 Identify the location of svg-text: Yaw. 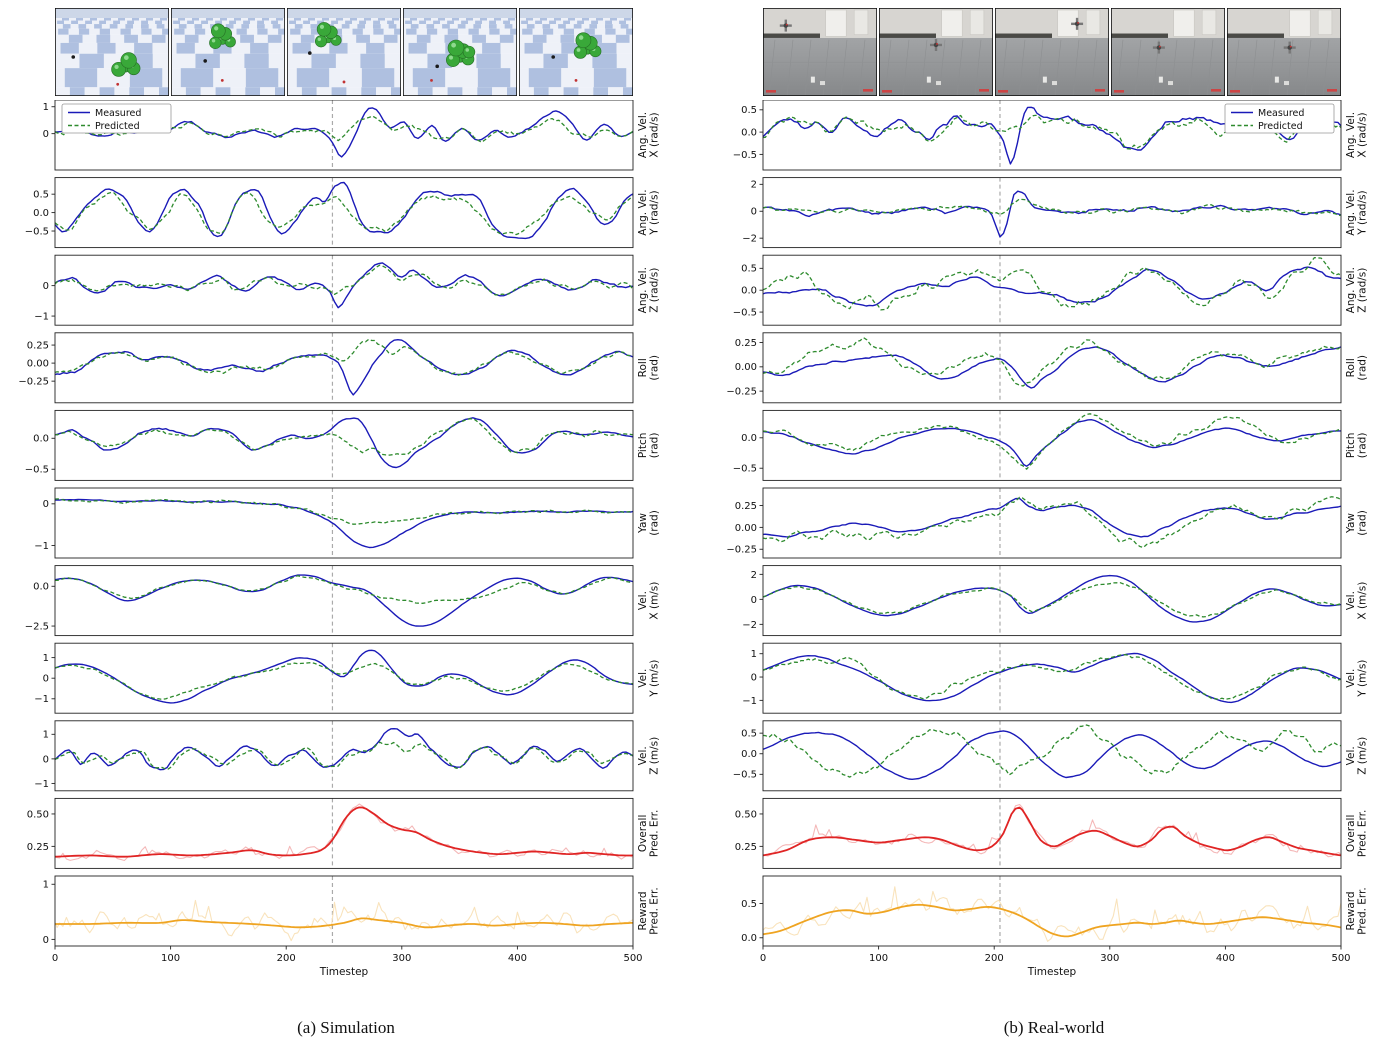
(643, 523).